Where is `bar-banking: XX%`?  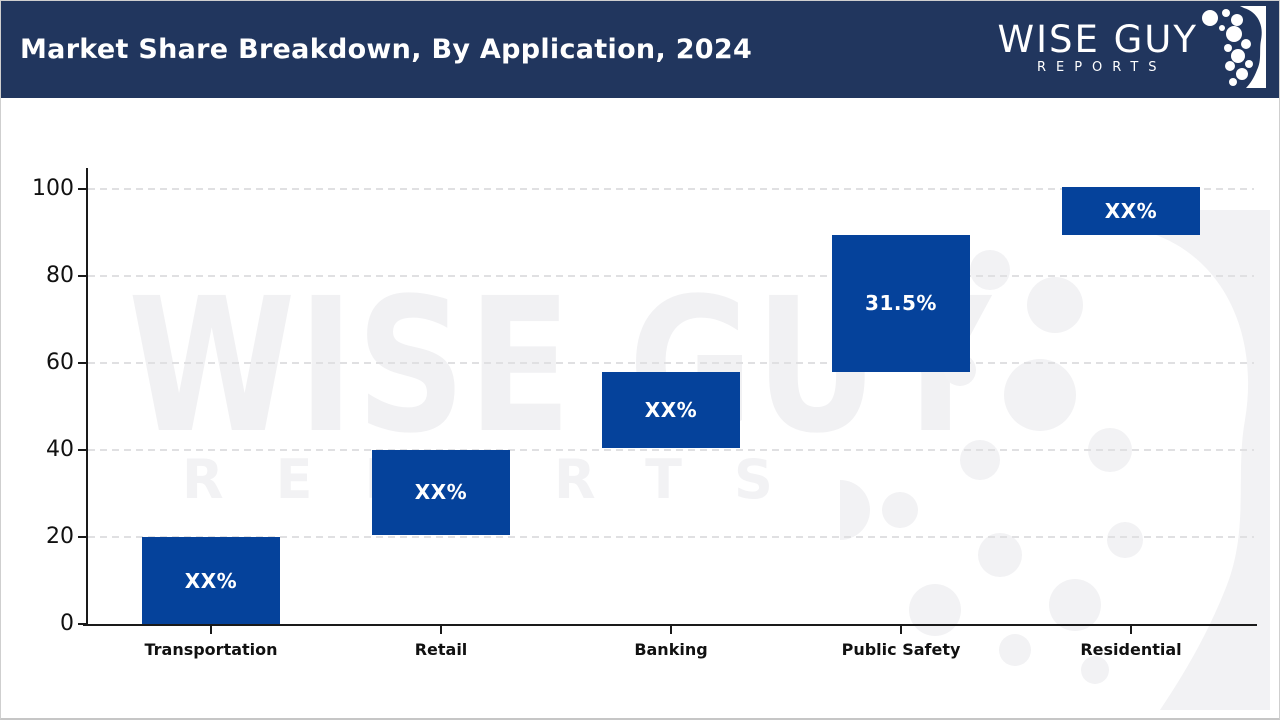
bar-banking: XX% is located at coordinates (671, 409).